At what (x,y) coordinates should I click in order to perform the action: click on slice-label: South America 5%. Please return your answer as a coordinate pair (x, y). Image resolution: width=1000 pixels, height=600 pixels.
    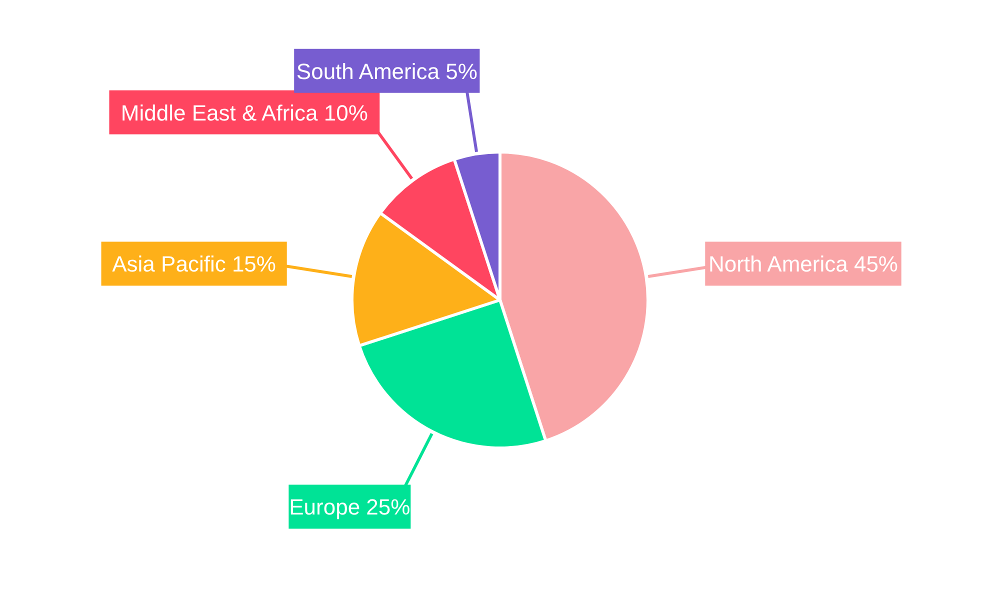
    Looking at the image, I should click on (387, 71).